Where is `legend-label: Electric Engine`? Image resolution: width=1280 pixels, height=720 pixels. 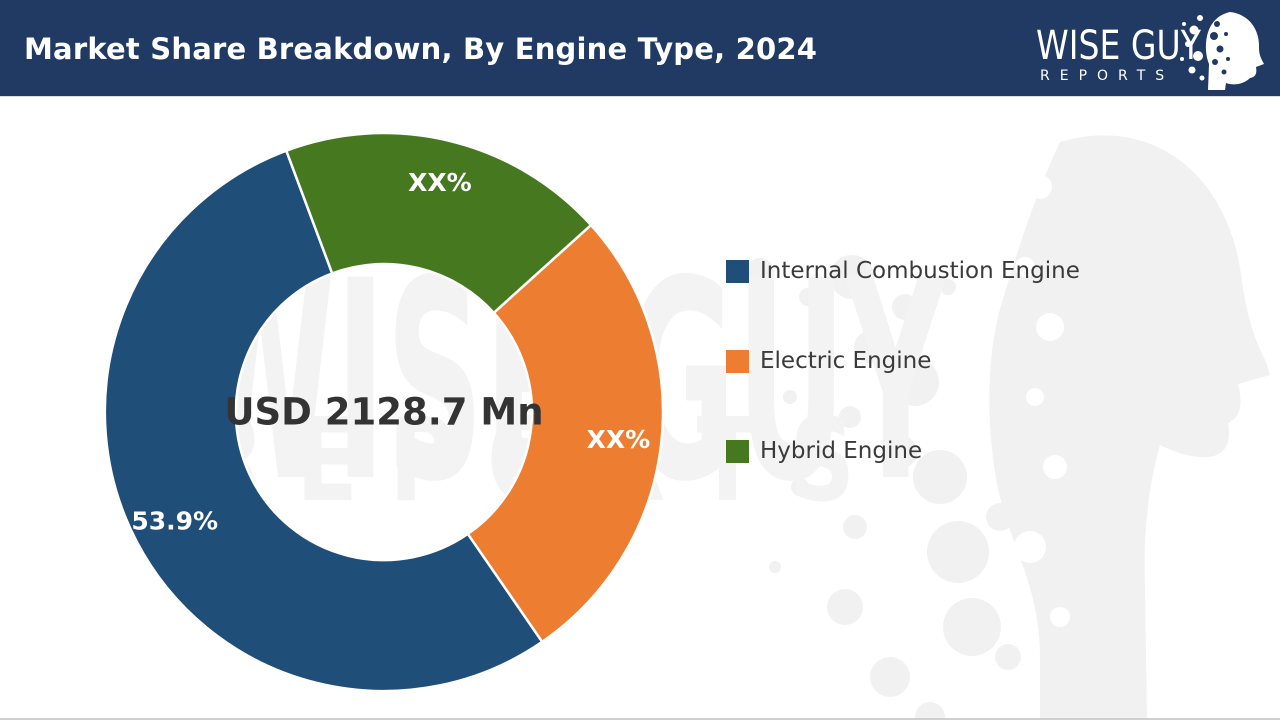
legend-label: Electric Engine is located at coordinates (846, 361).